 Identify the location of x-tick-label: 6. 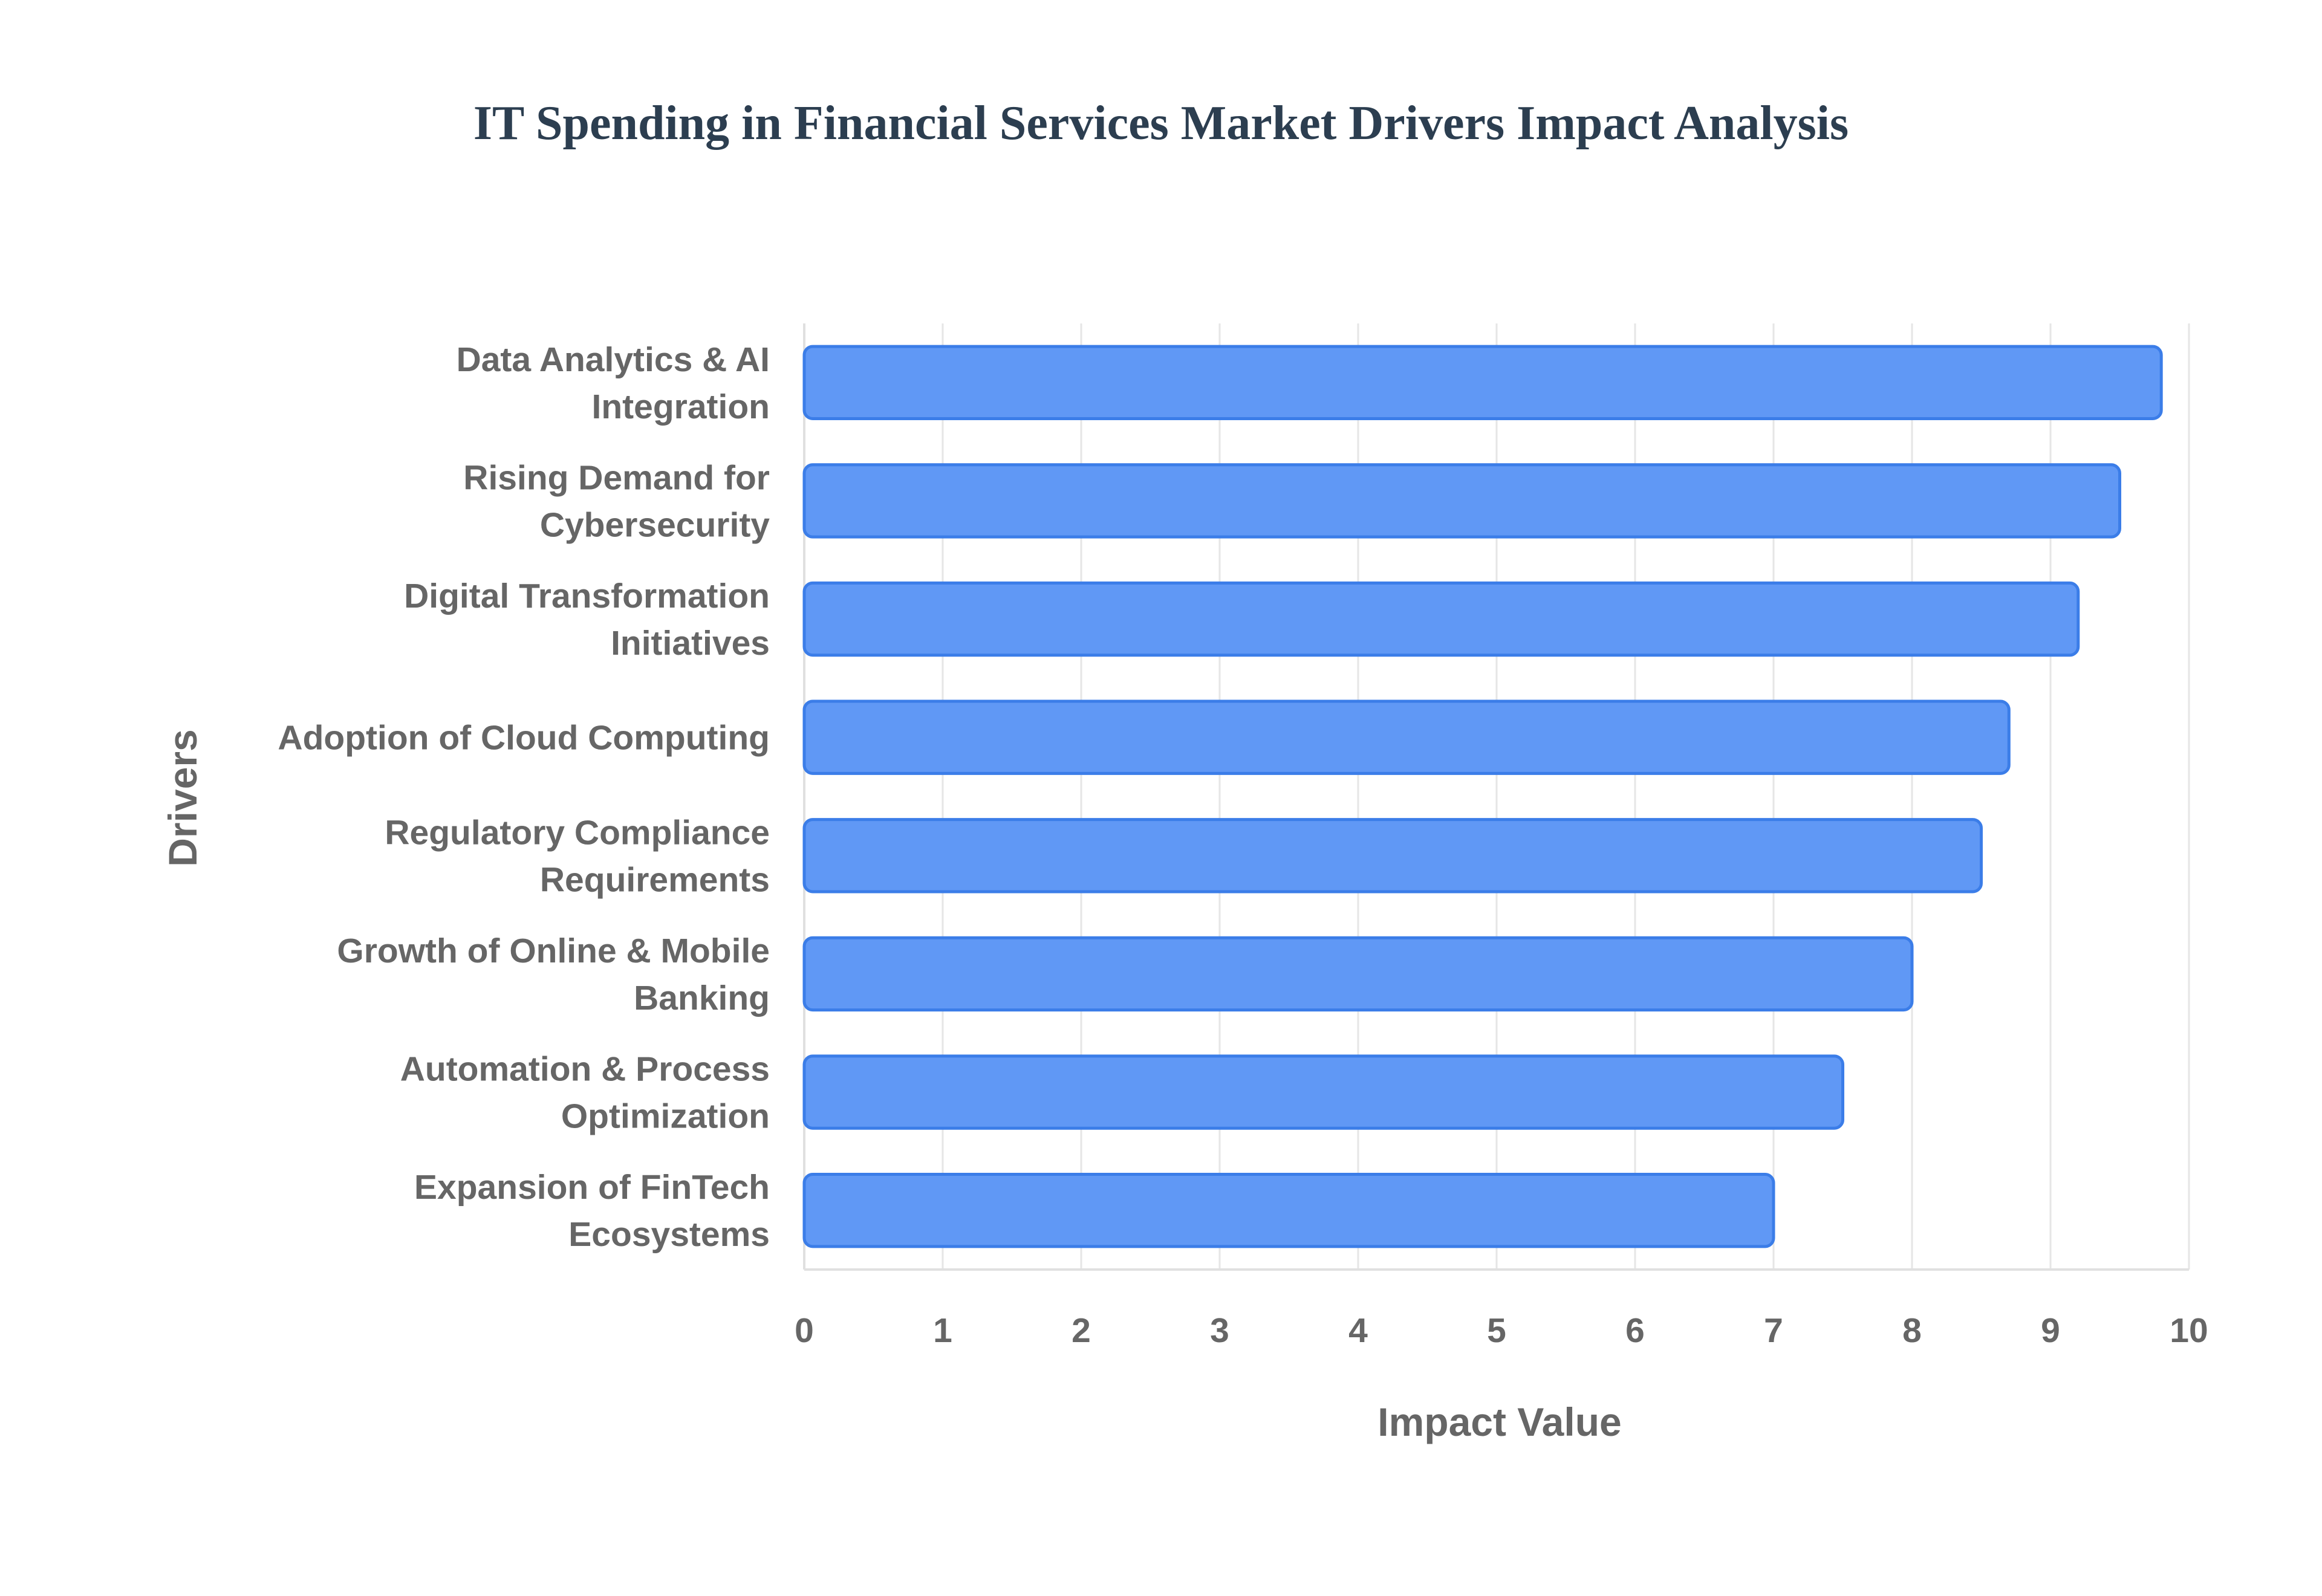
(1635, 1330).